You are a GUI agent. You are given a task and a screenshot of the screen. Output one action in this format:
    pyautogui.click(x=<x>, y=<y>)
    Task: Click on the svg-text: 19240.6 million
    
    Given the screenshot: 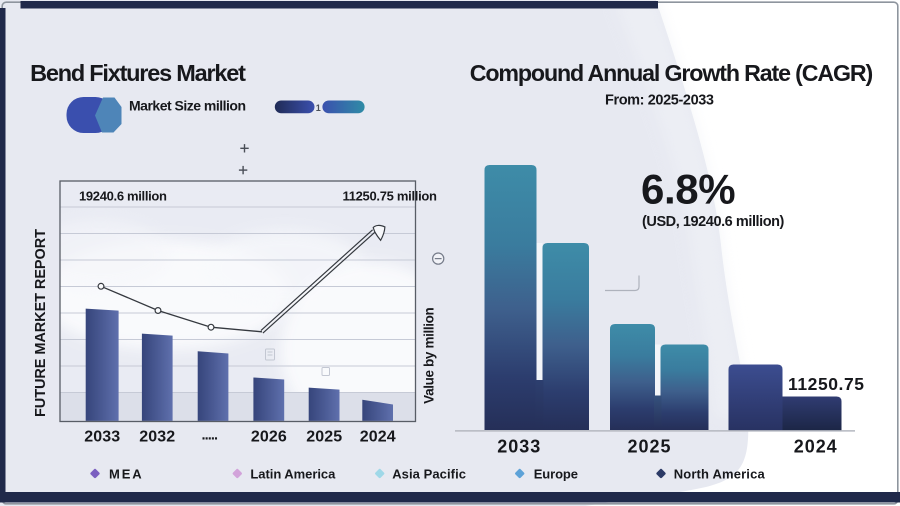 What is the action you would take?
    pyautogui.click(x=123, y=196)
    